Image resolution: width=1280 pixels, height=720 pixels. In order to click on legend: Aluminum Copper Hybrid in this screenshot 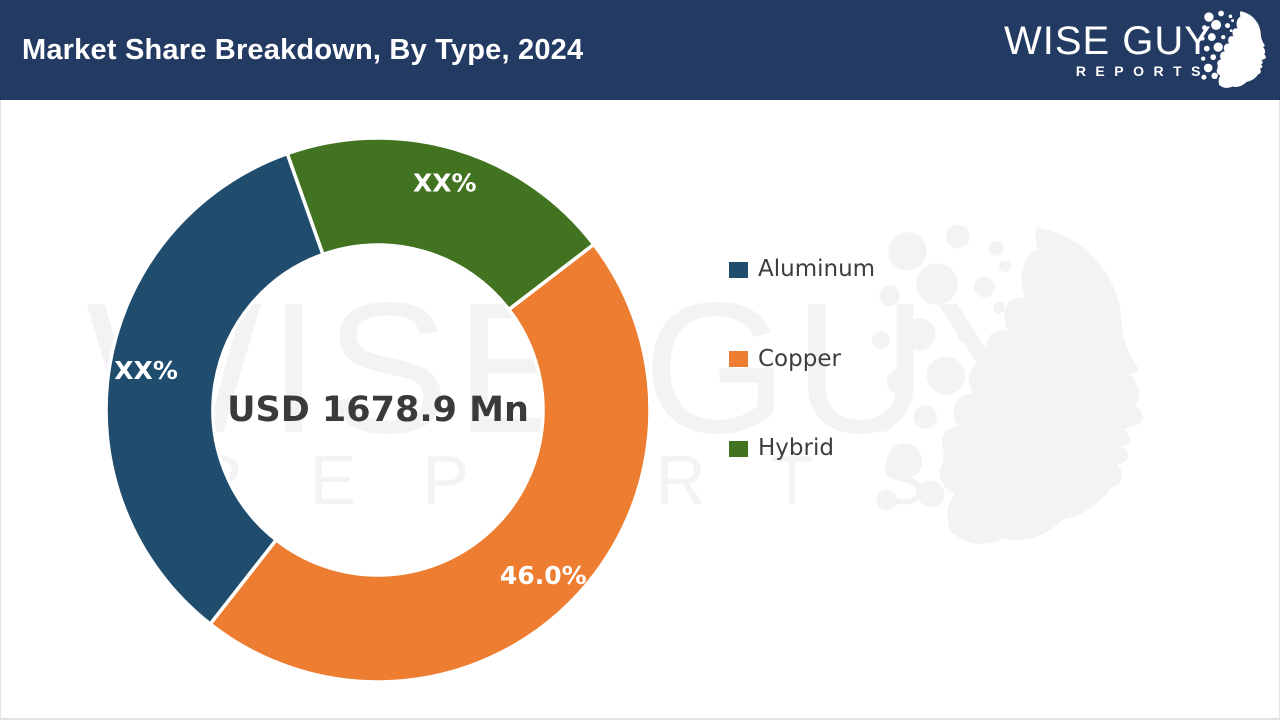, I will do `click(802, 359)`.